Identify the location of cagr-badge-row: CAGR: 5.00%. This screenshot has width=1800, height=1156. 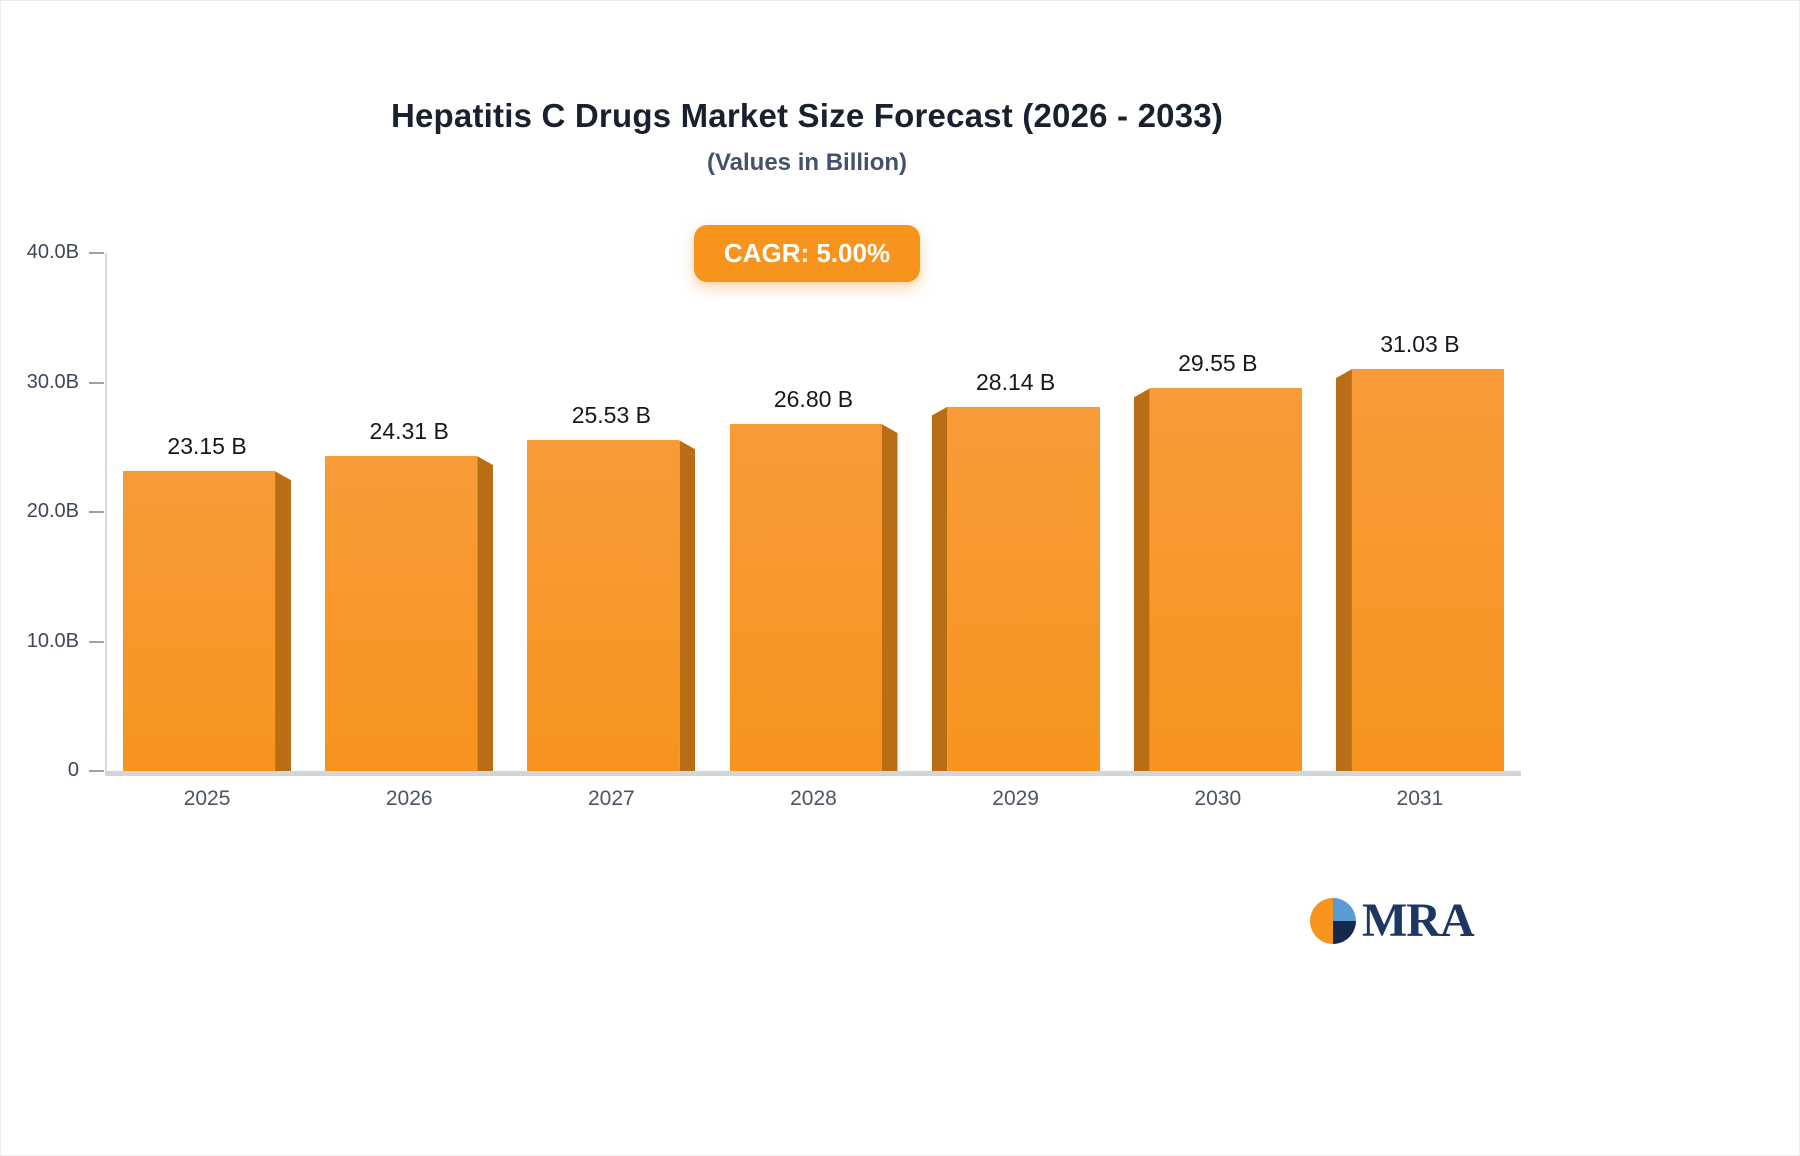
(807, 253).